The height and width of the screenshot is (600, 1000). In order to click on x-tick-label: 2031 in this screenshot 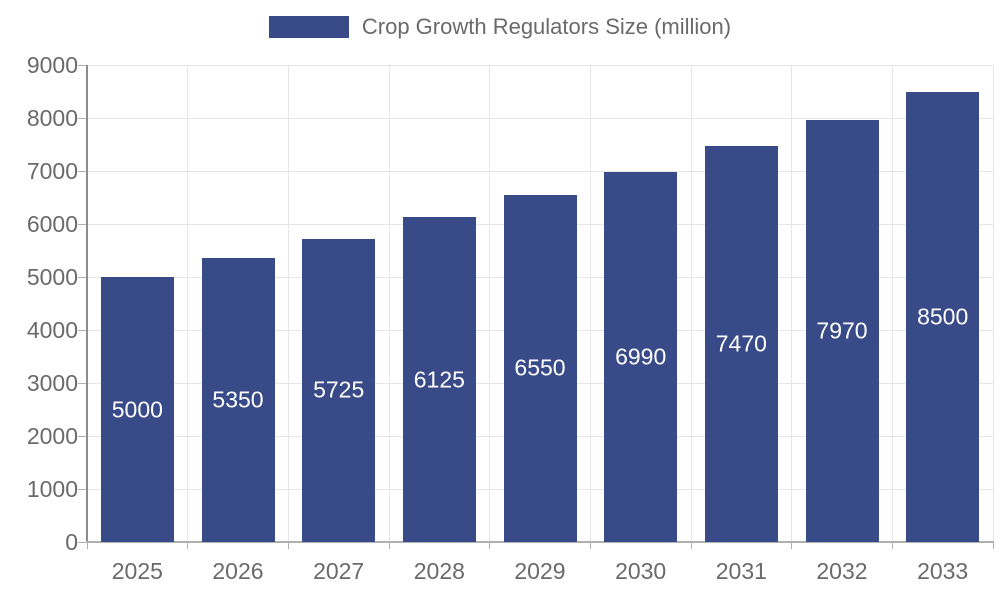, I will do `click(741, 571)`.